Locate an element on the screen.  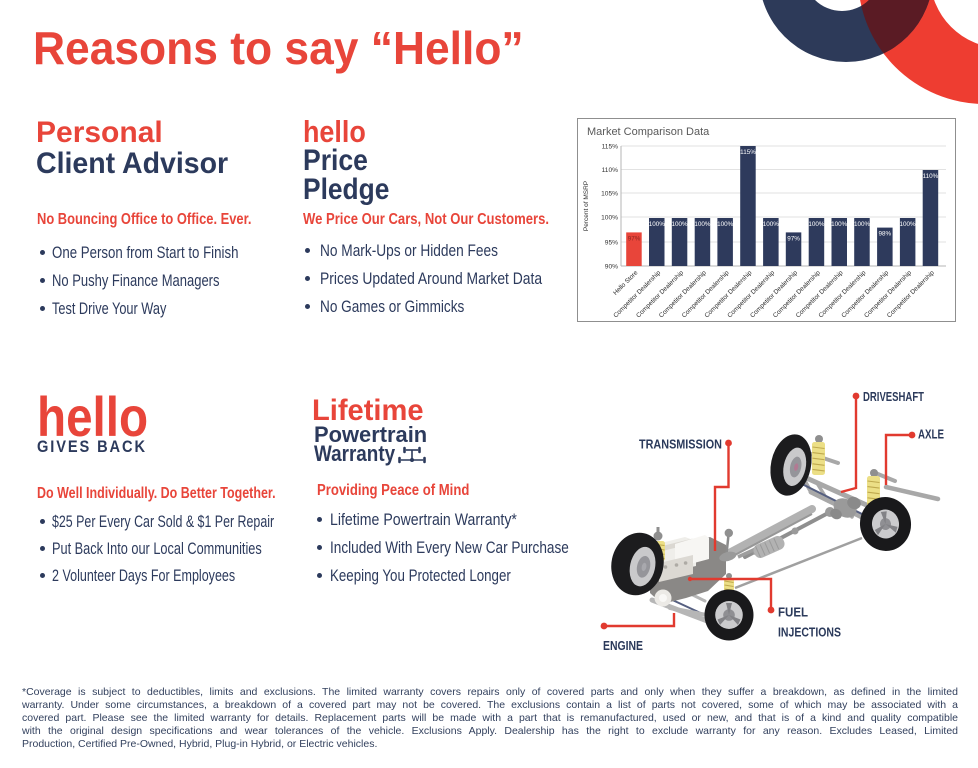
svg-text: Percent of MSRP is located at coordinates (586, 206).